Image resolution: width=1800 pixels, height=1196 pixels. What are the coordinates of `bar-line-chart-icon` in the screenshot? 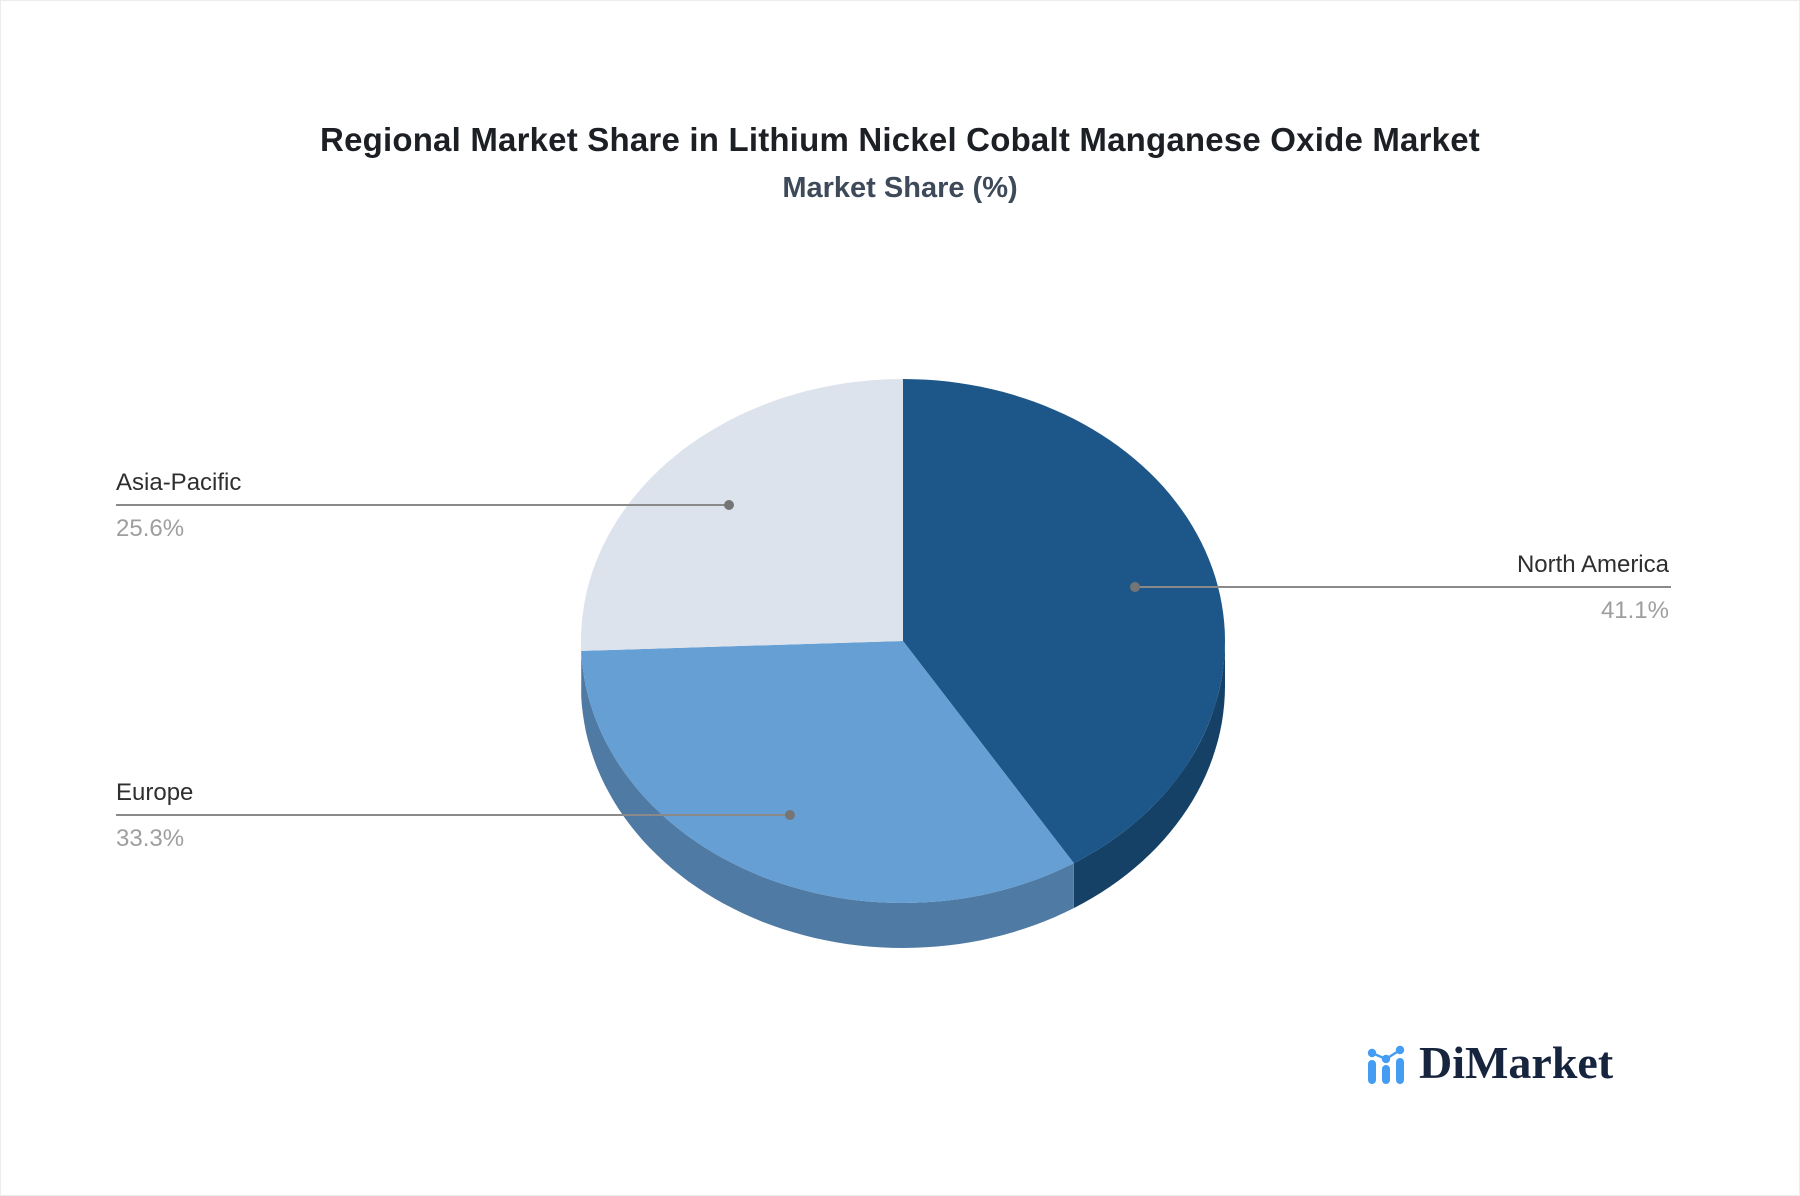 It's located at (1386, 1064).